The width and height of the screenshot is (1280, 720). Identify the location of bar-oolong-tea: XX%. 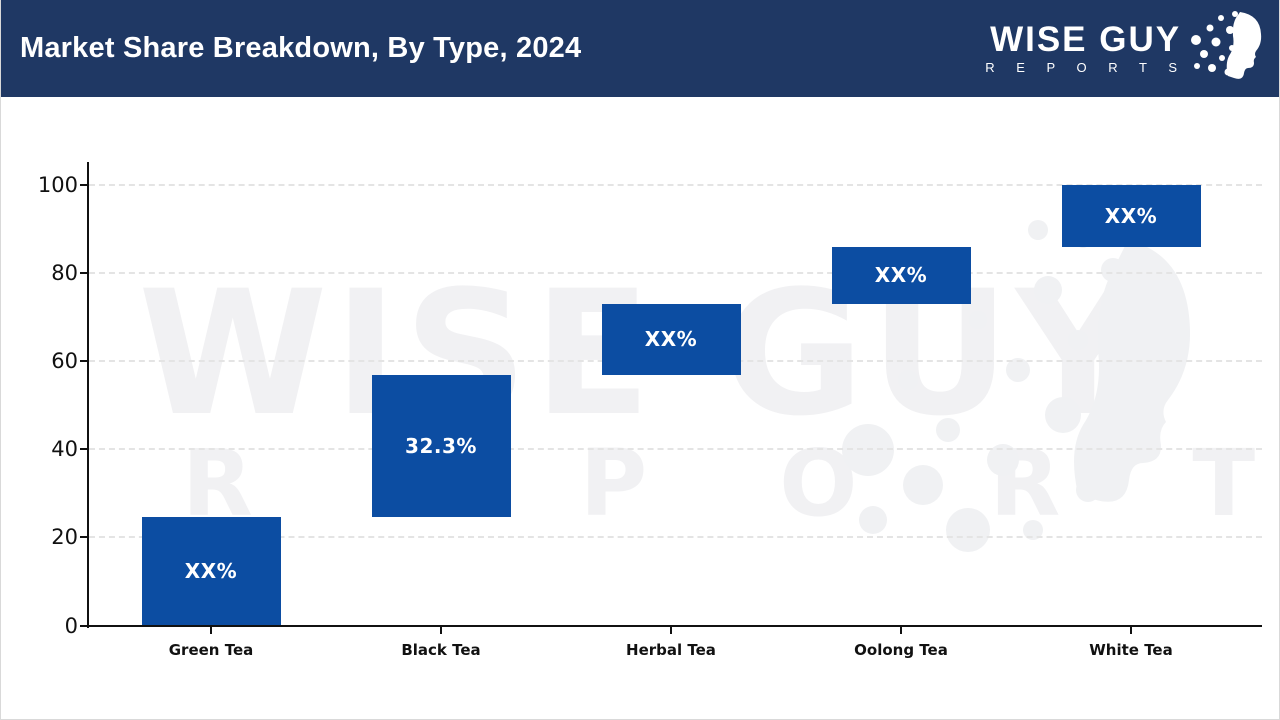
(901, 275).